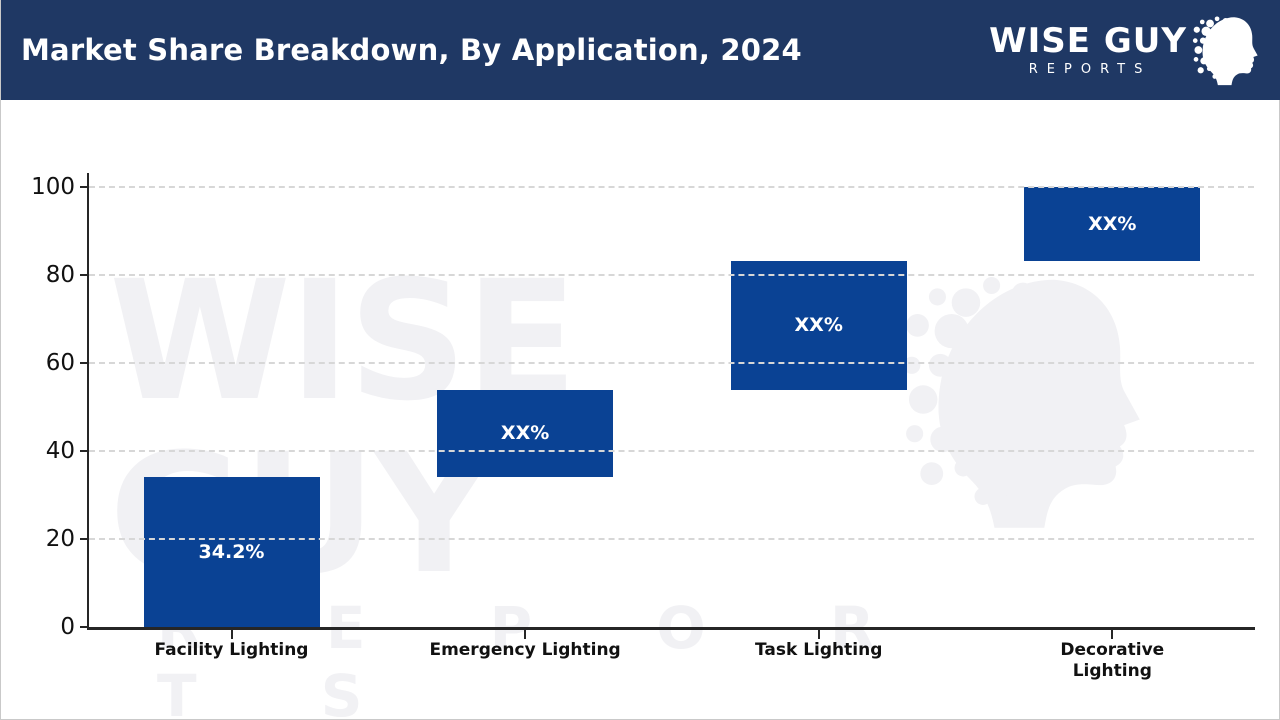 The width and height of the screenshot is (1280, 720). I want to click on y-tick-label-60: 60, so click(60, 363).